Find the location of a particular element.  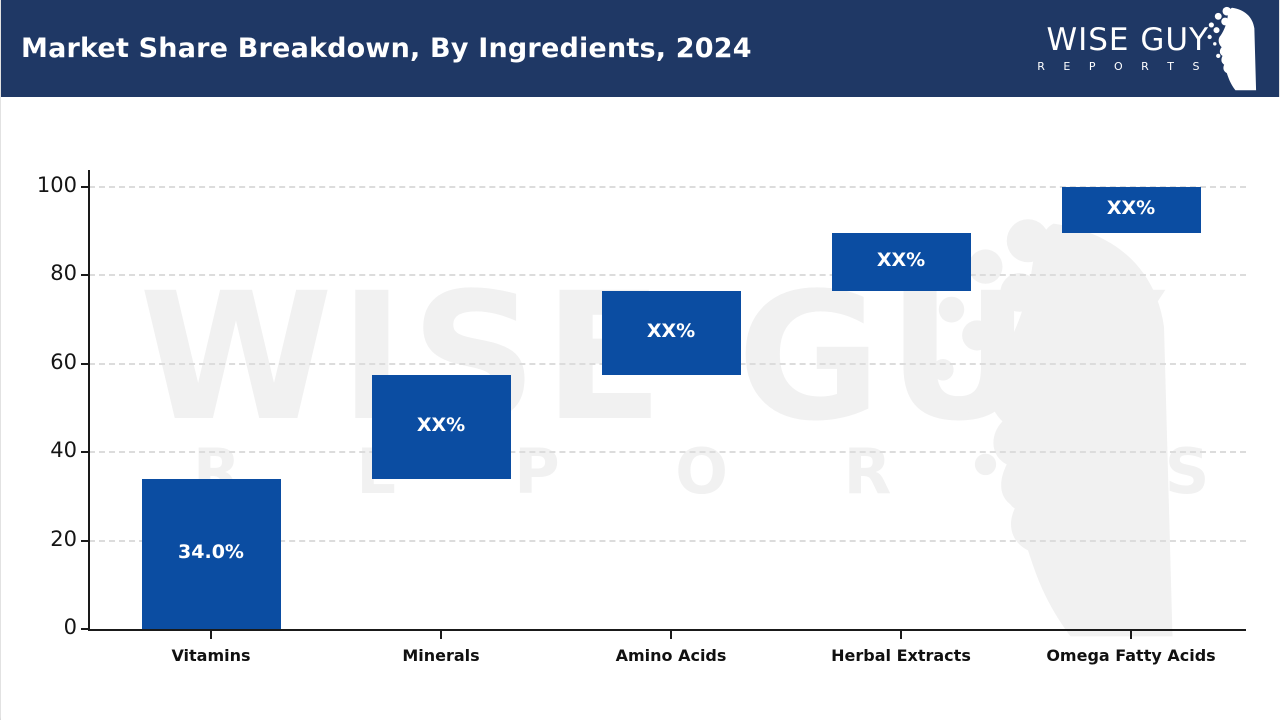

x-axis-line is located at coordinates (667, 630).